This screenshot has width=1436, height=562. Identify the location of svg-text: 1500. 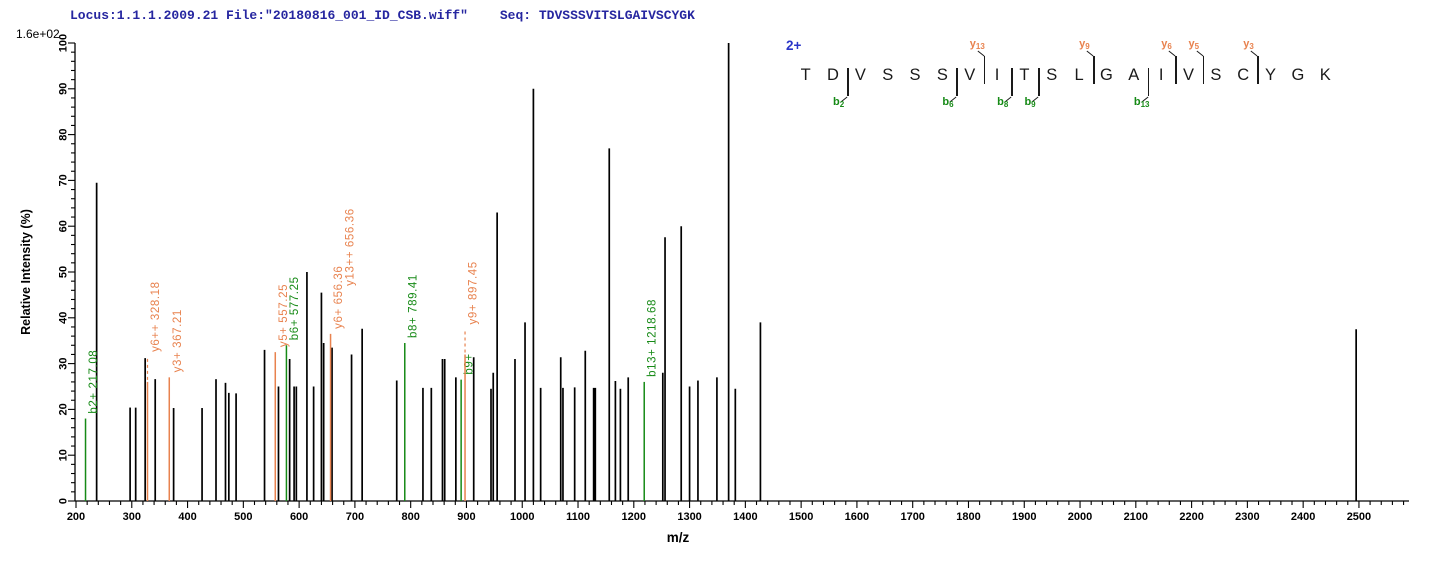
(801, 517).